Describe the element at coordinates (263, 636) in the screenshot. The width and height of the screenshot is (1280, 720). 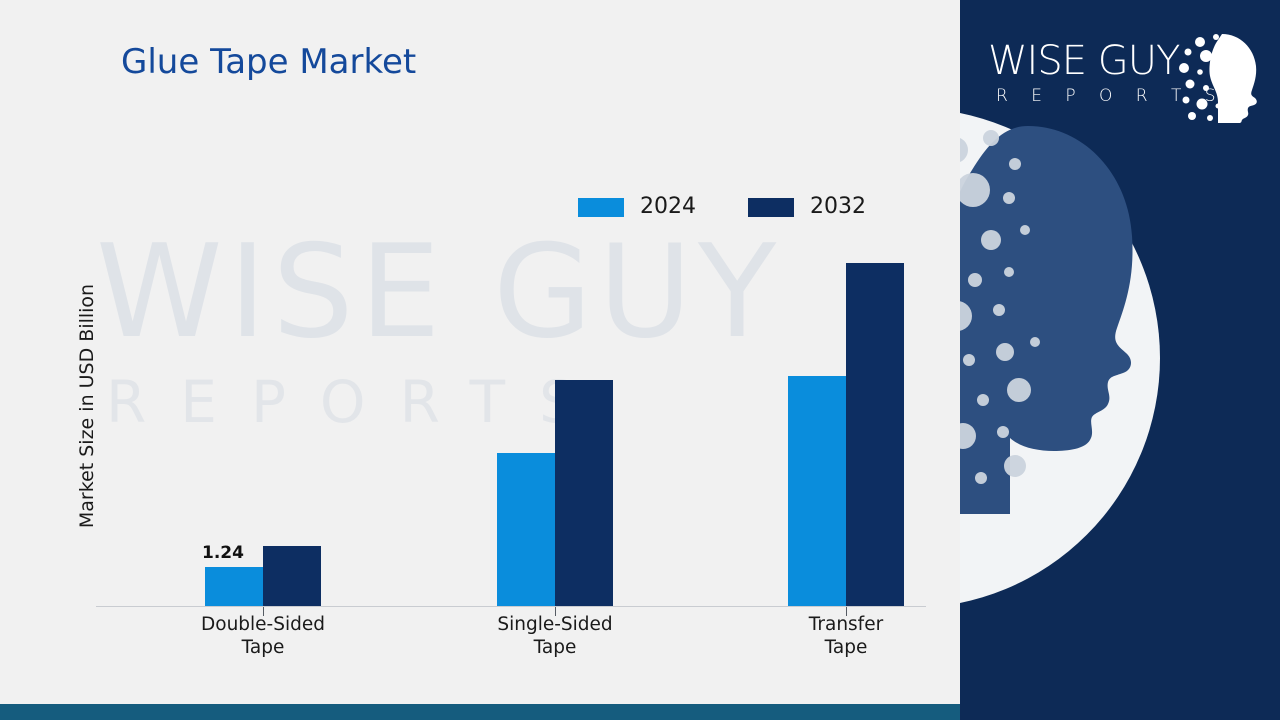
I see `x-axis-category-label: Double-Sided Tape` at that location.